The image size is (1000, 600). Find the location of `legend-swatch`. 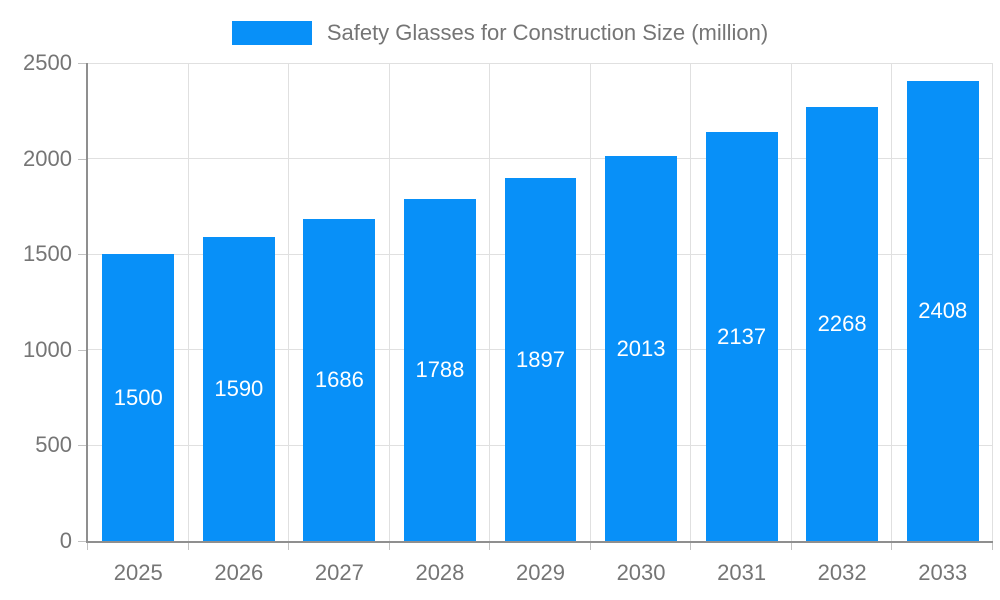

legend-swatch is located at coordinates (271, 33).